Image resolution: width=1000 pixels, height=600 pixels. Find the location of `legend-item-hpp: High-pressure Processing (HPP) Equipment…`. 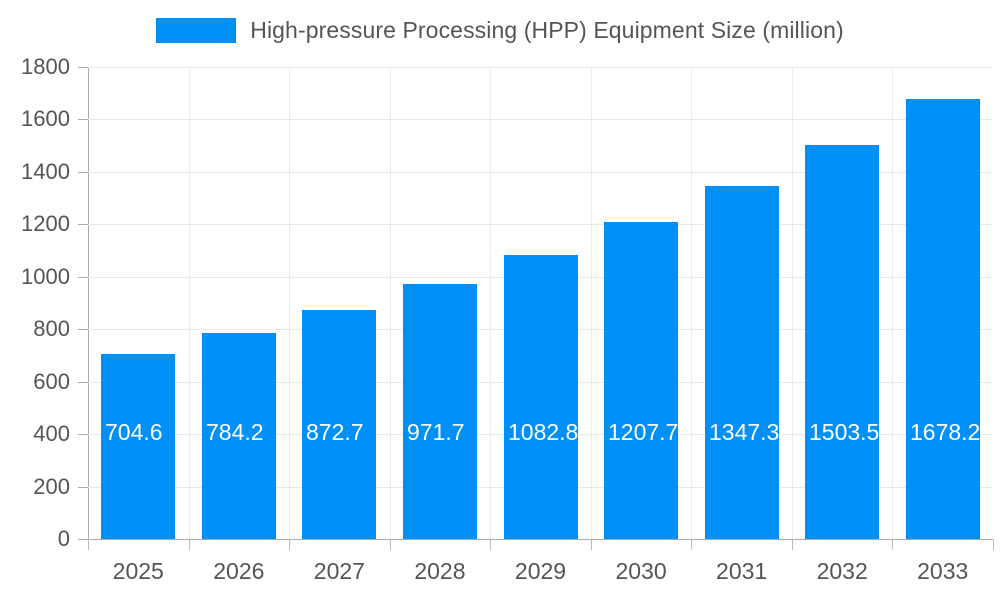

legend-item-hpp: High-pressure Processing (HPP) Equipment… is located at coordinates (500, 30).